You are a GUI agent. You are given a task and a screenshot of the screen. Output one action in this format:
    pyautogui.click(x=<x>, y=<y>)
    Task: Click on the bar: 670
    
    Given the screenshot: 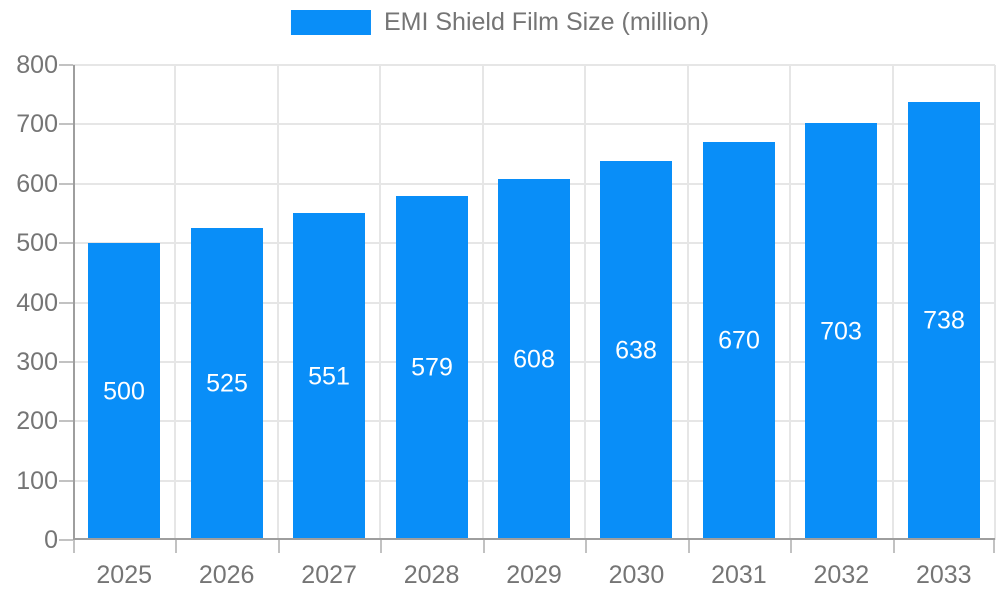 What is the action you would take?
    pyautogui.click(x=739, y=341)
    